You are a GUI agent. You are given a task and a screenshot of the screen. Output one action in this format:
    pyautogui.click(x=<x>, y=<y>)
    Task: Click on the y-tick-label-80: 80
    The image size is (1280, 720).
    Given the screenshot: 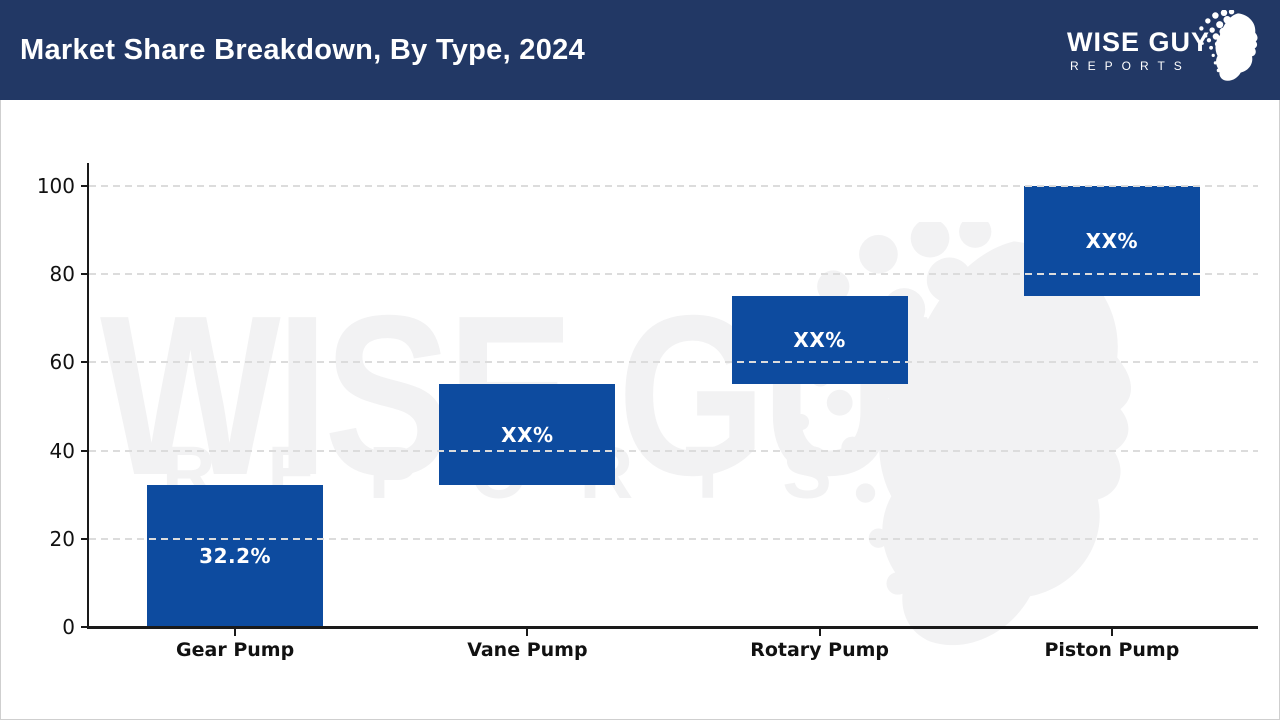 What is the action you would take?
    pyautogui.click(x=62, y=274)
    